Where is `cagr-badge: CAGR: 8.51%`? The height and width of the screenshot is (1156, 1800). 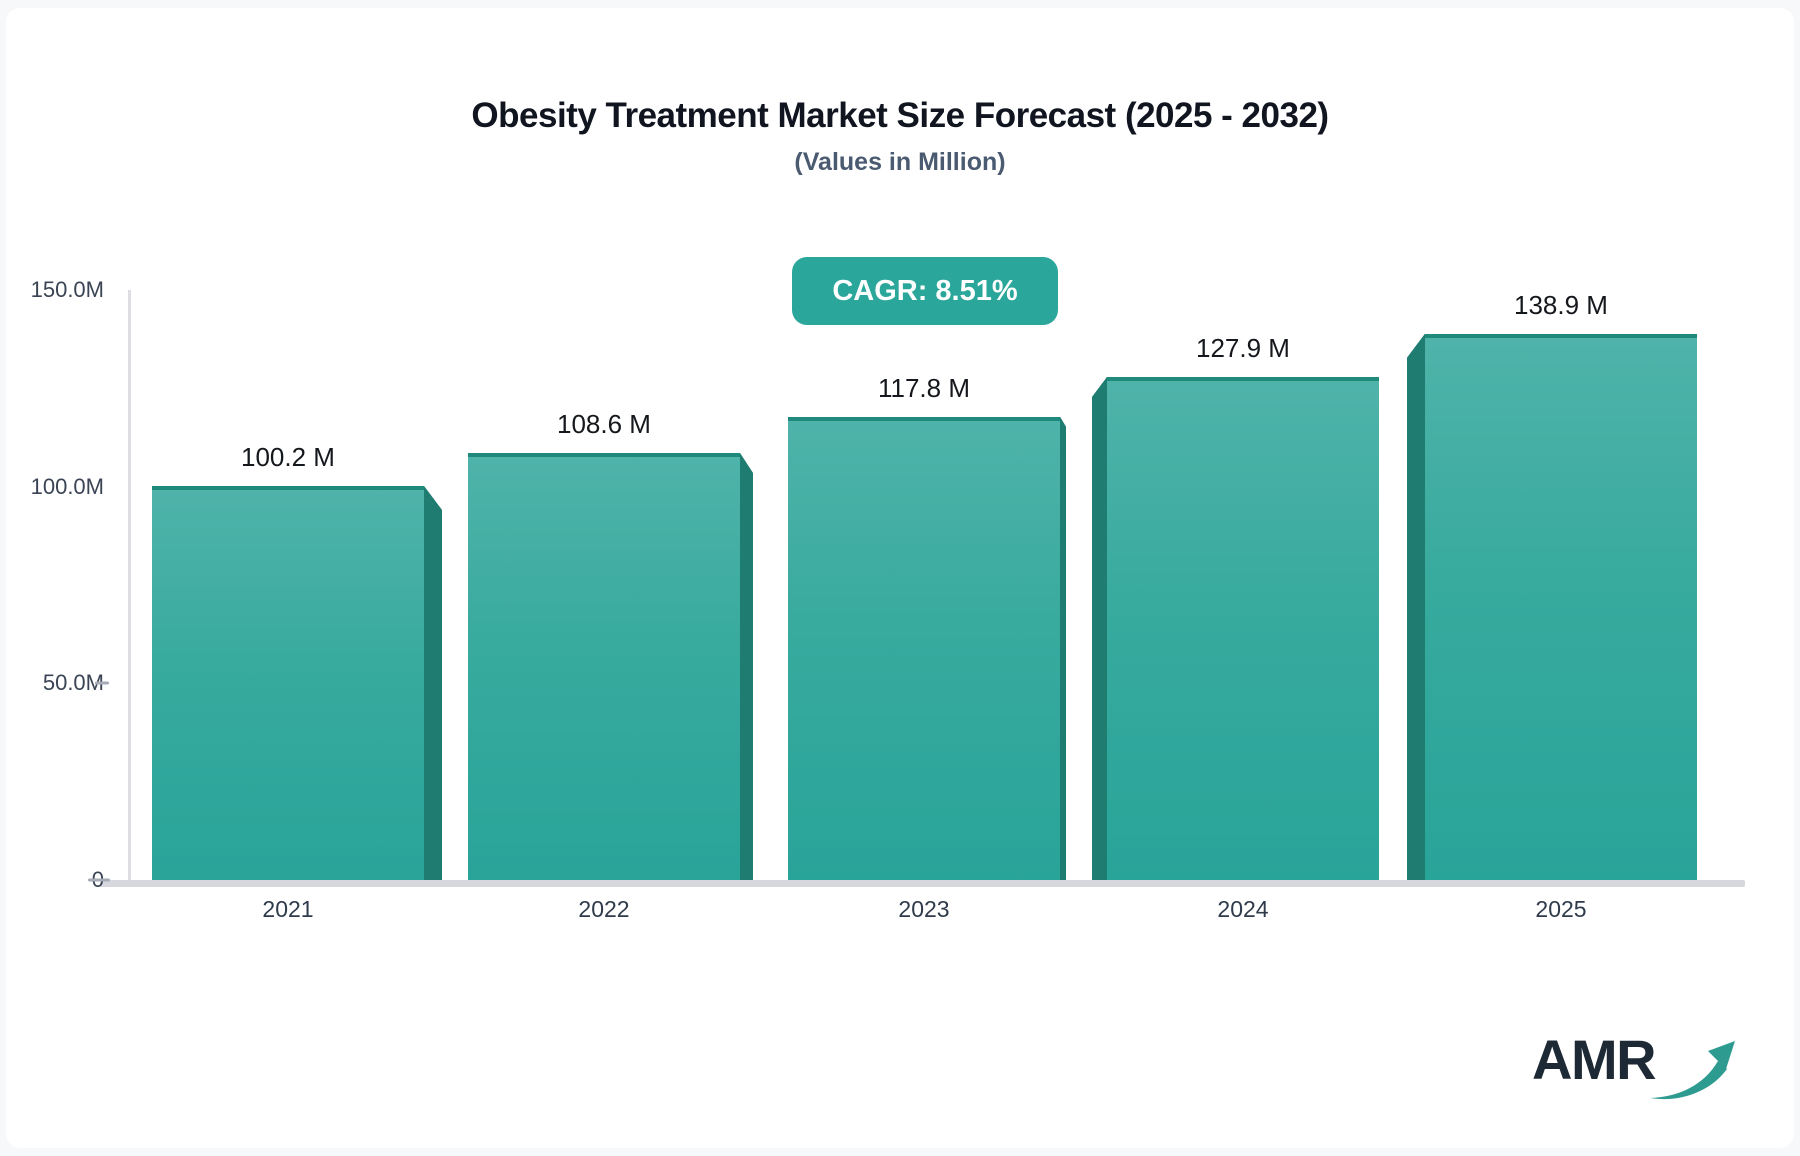 cagr-badge: CAGR: 8.51% is located at coordinates (925, 291).